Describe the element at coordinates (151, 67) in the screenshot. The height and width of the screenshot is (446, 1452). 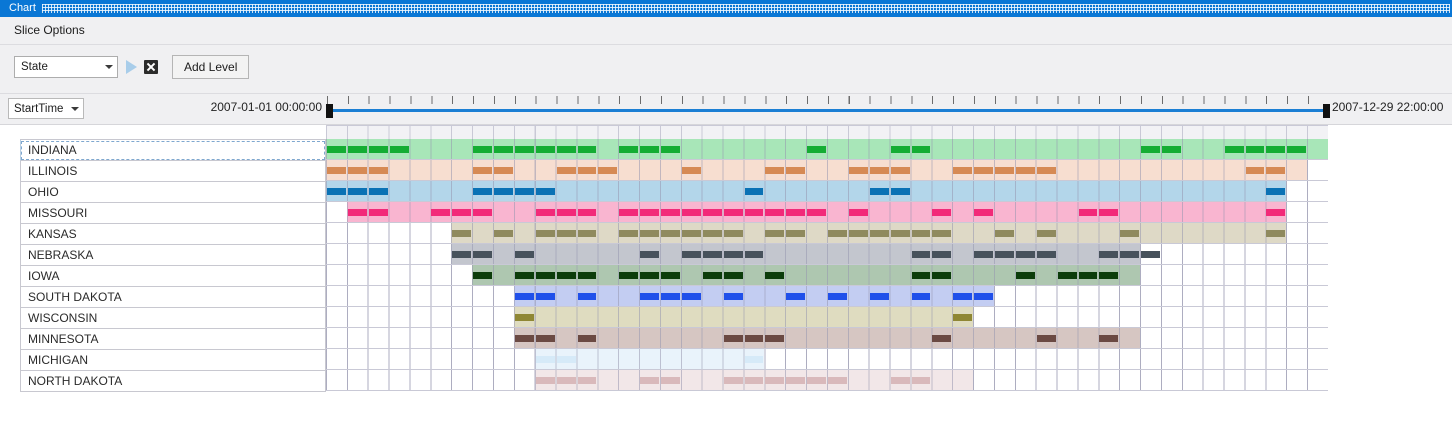
I see `delete-level-button` at that location.